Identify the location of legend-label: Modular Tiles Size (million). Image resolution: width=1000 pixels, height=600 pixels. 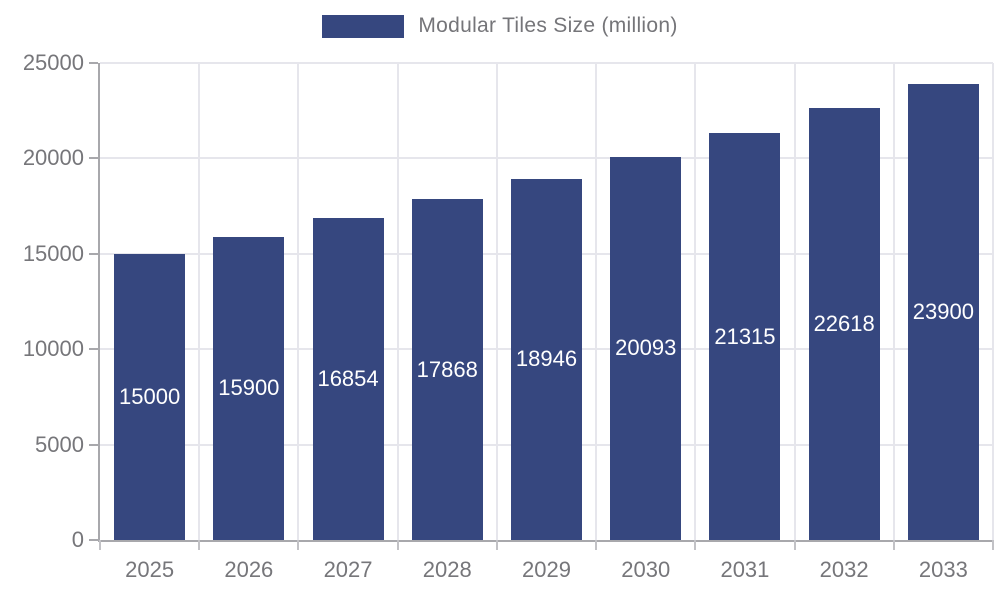
(548, 25).